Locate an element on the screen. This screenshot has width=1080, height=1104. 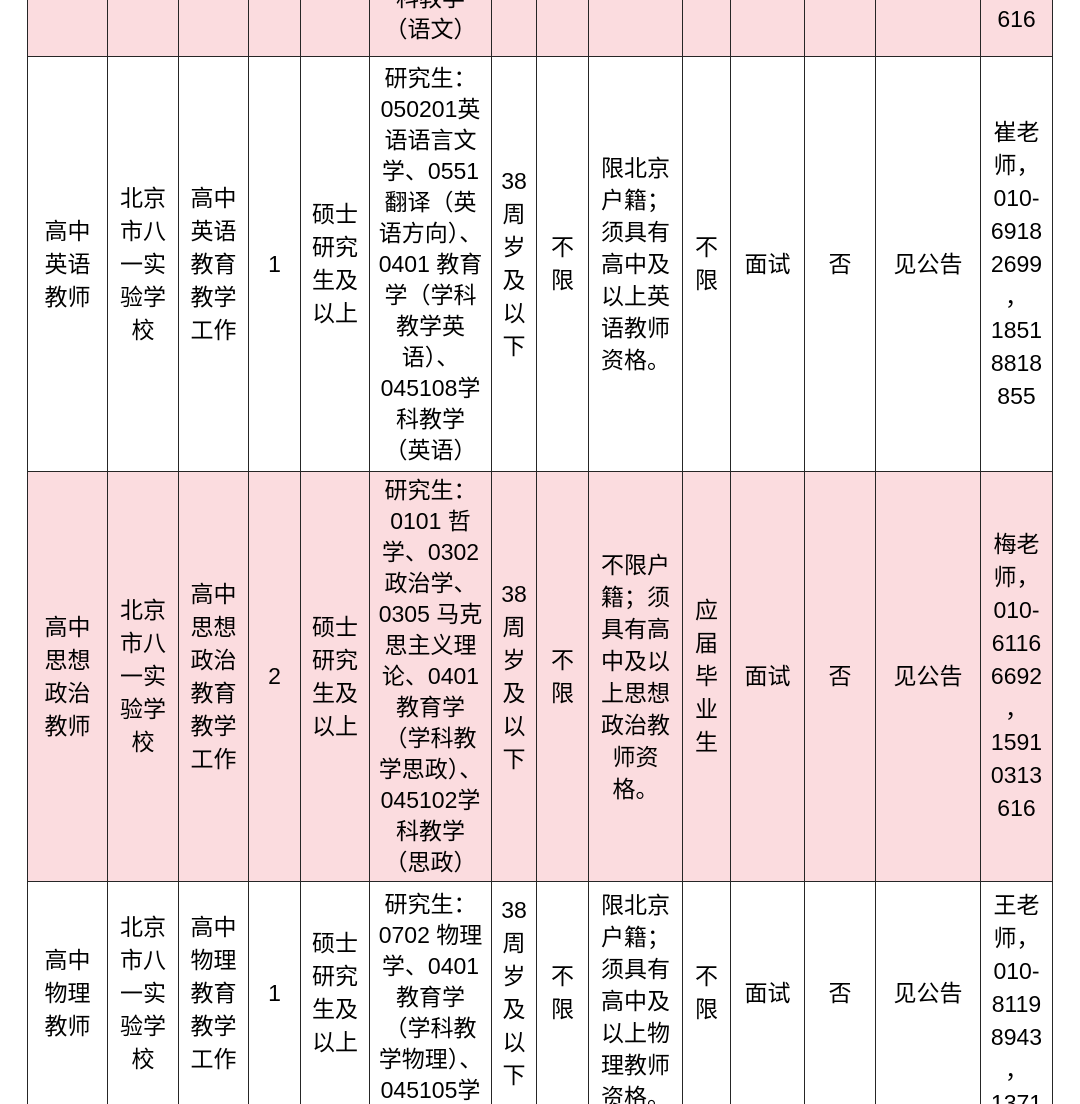
cell-position-name is located at coordinates (68, 28).